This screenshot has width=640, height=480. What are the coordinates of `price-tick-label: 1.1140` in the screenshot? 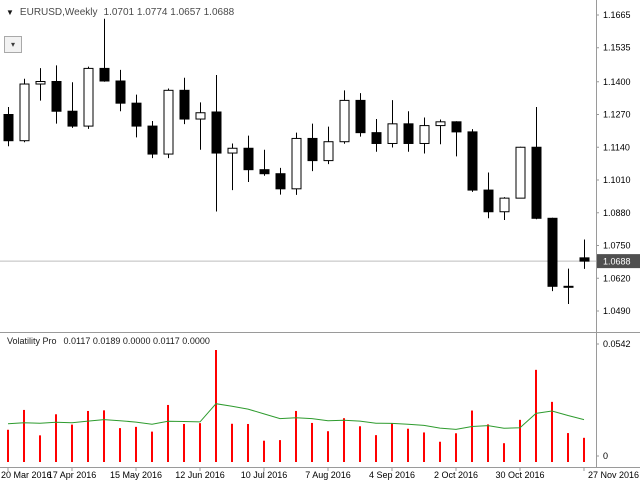 It's located at (616, 147).